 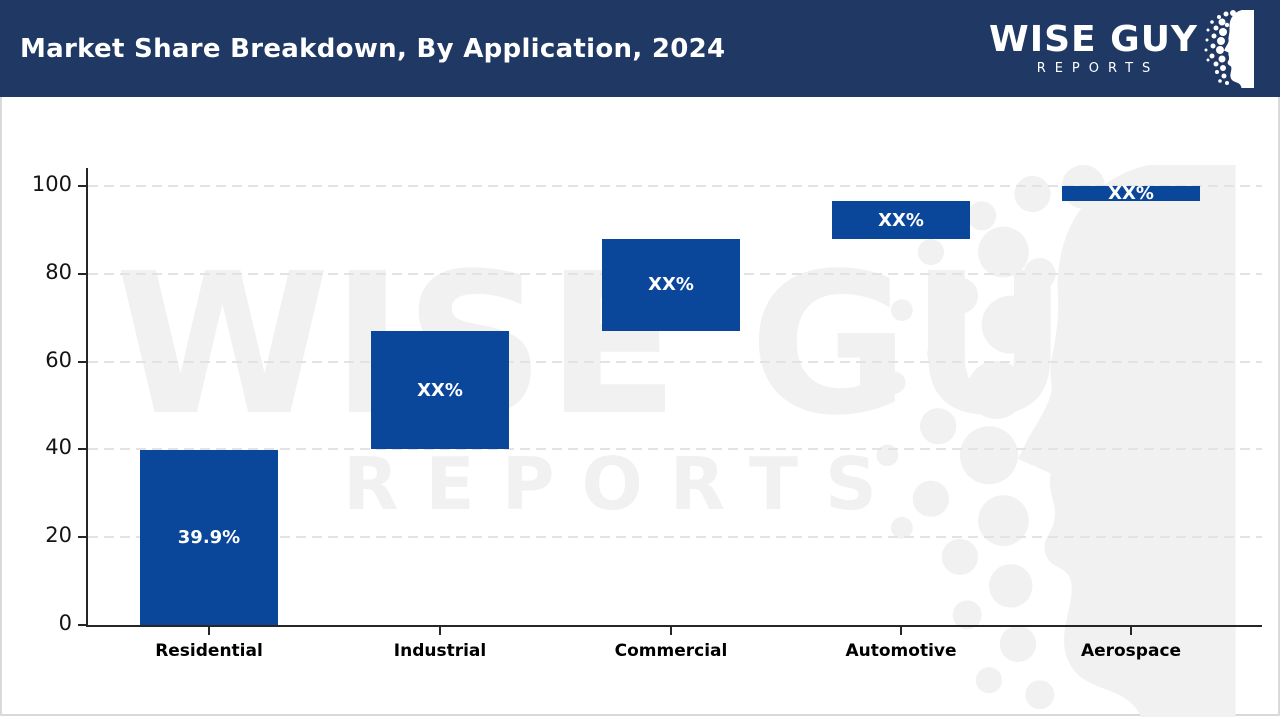 I want to click on bar-commercial: XX%, so click(x=671, y=284).